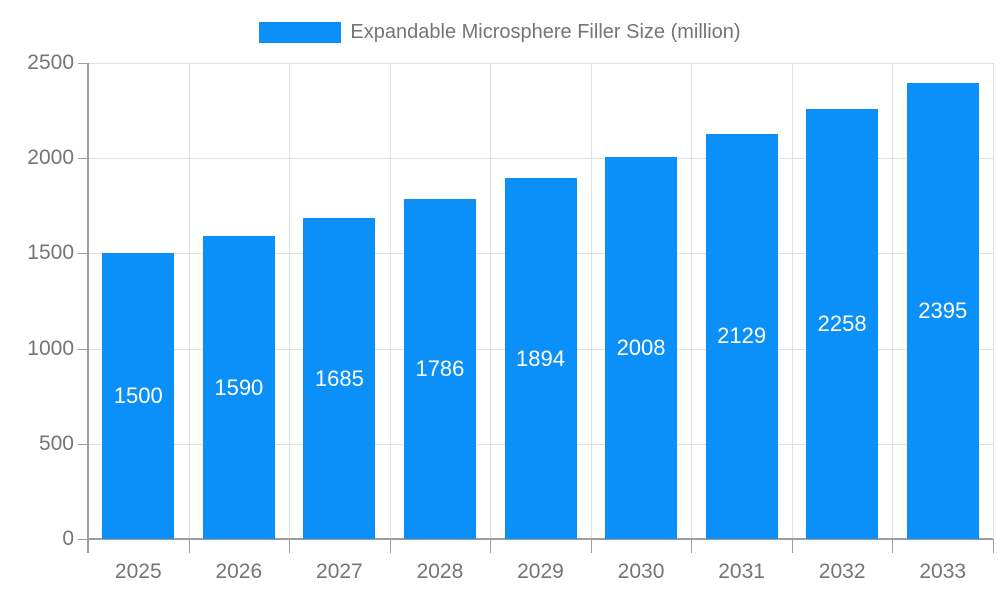  I want to click on bar-value-label: 2258, so click(842, 324).